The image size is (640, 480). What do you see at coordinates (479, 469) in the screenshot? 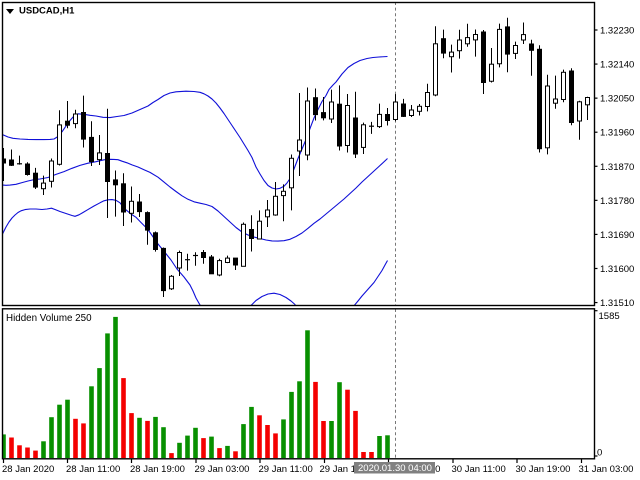
I see `svg-text: 30 Jan 11:00` at bounding box center [479, 469].